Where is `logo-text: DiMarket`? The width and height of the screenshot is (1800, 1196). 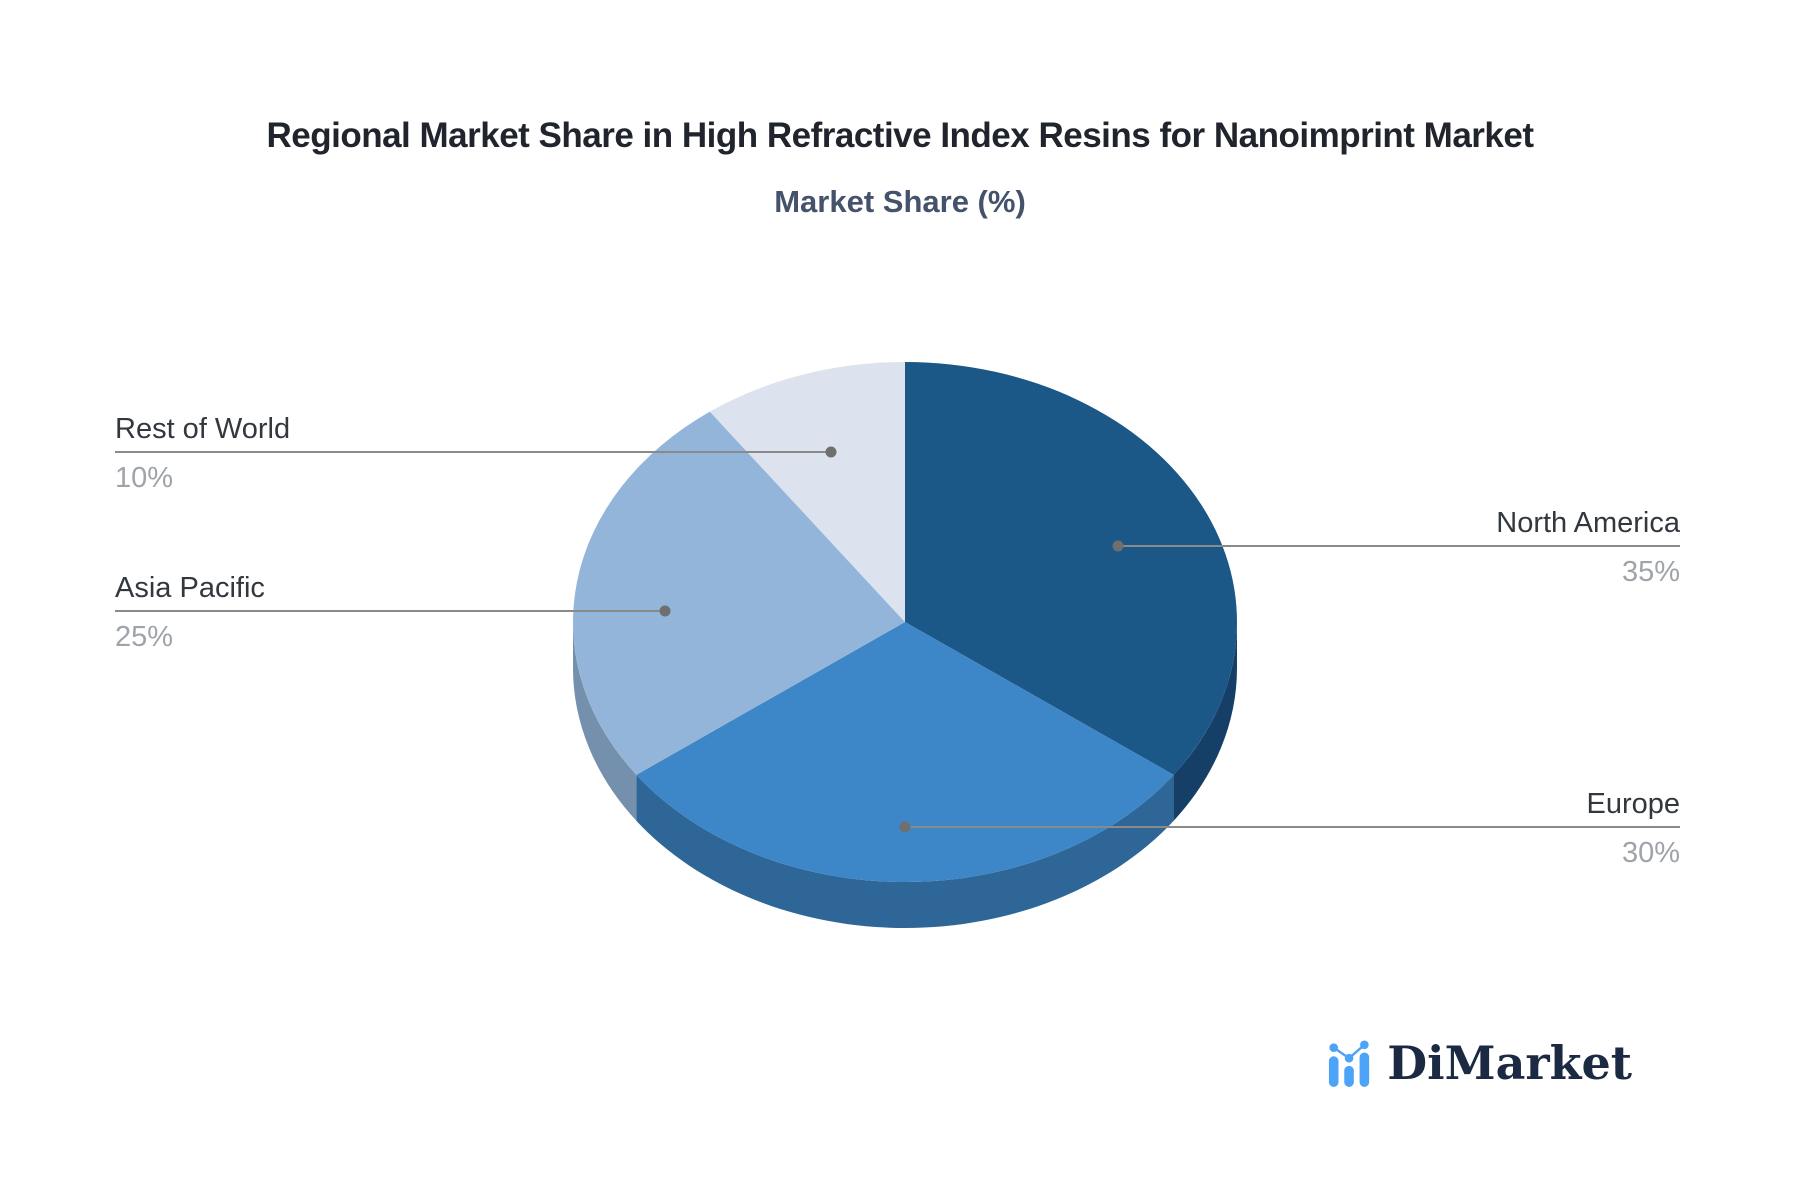
logo-text: DiMarket is located at coordinates (1509, 1063).